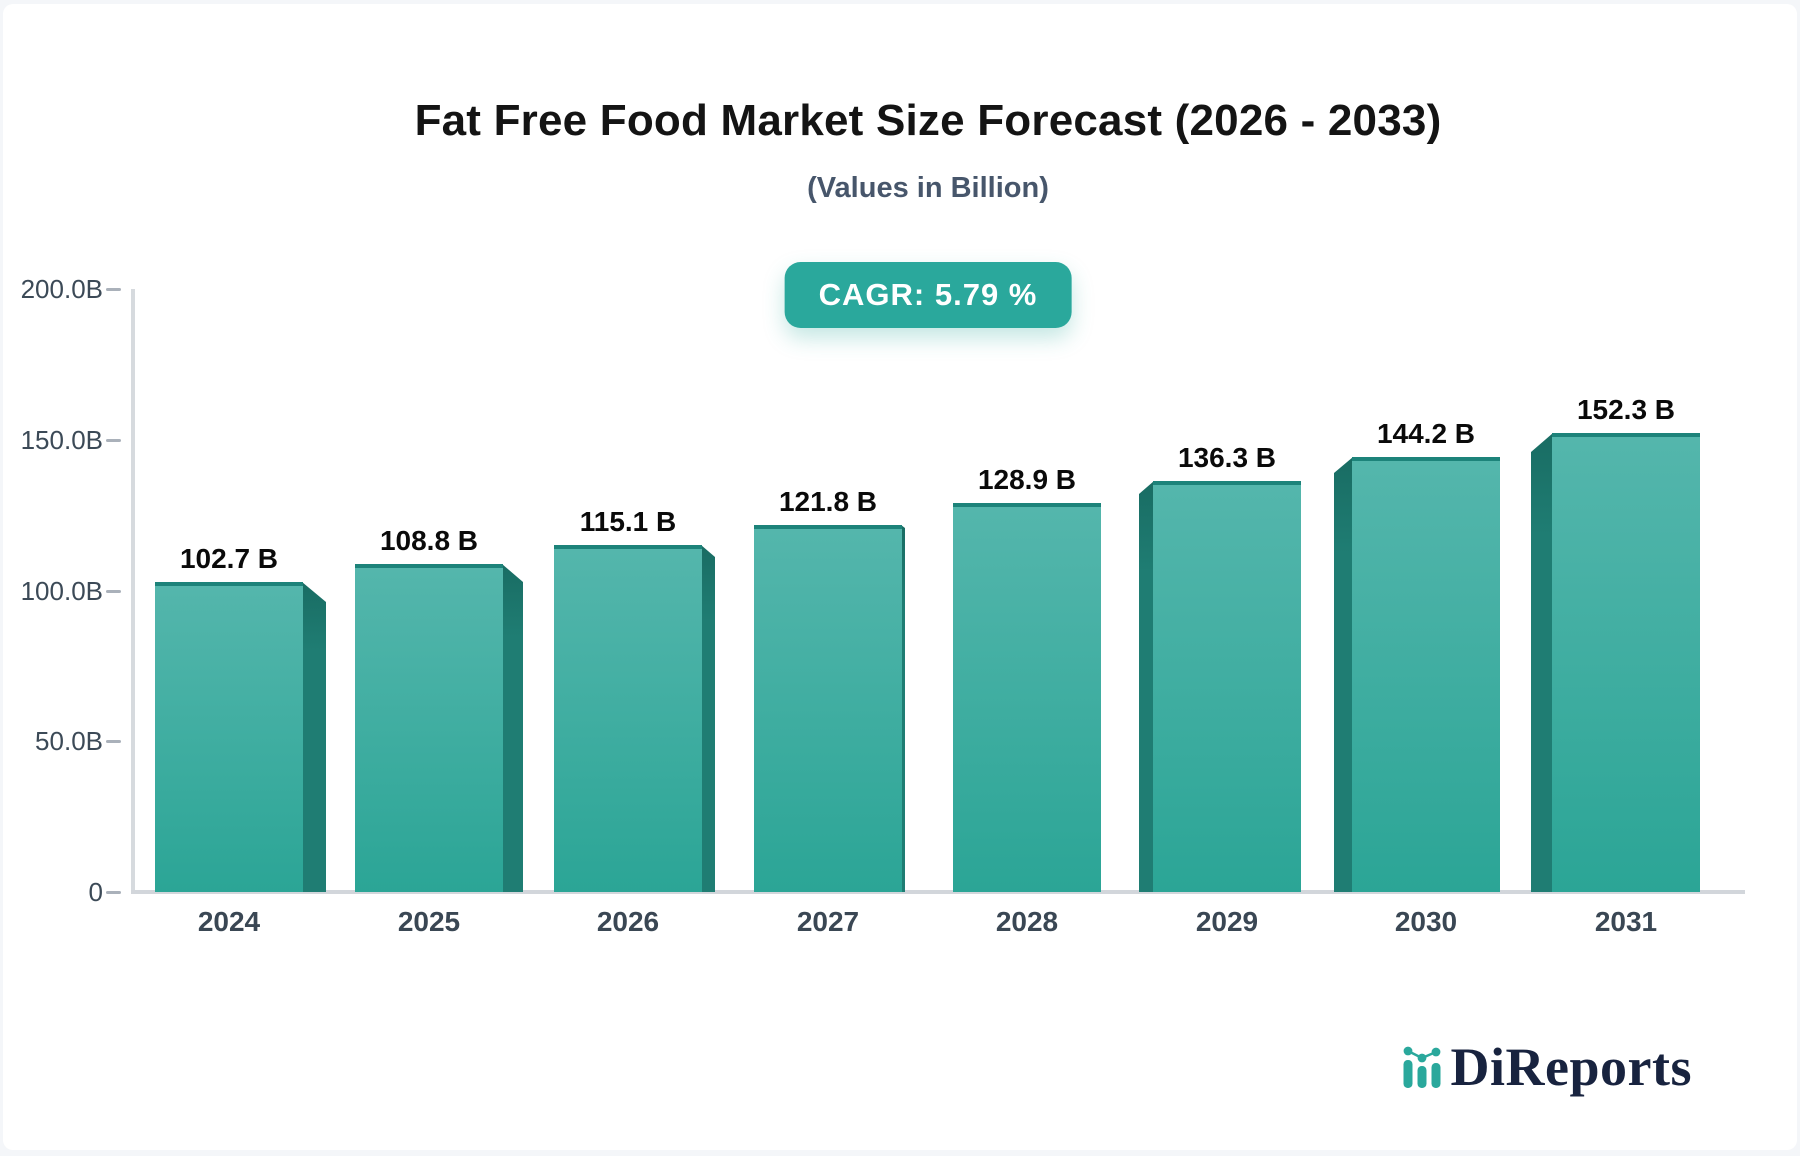 This screenshot has width=1800, height=1156. What do you see at coordinates (1571, 1067) in the screenshot?
I see `logo-text: DiReports` at bounding box center [1571, 1067].